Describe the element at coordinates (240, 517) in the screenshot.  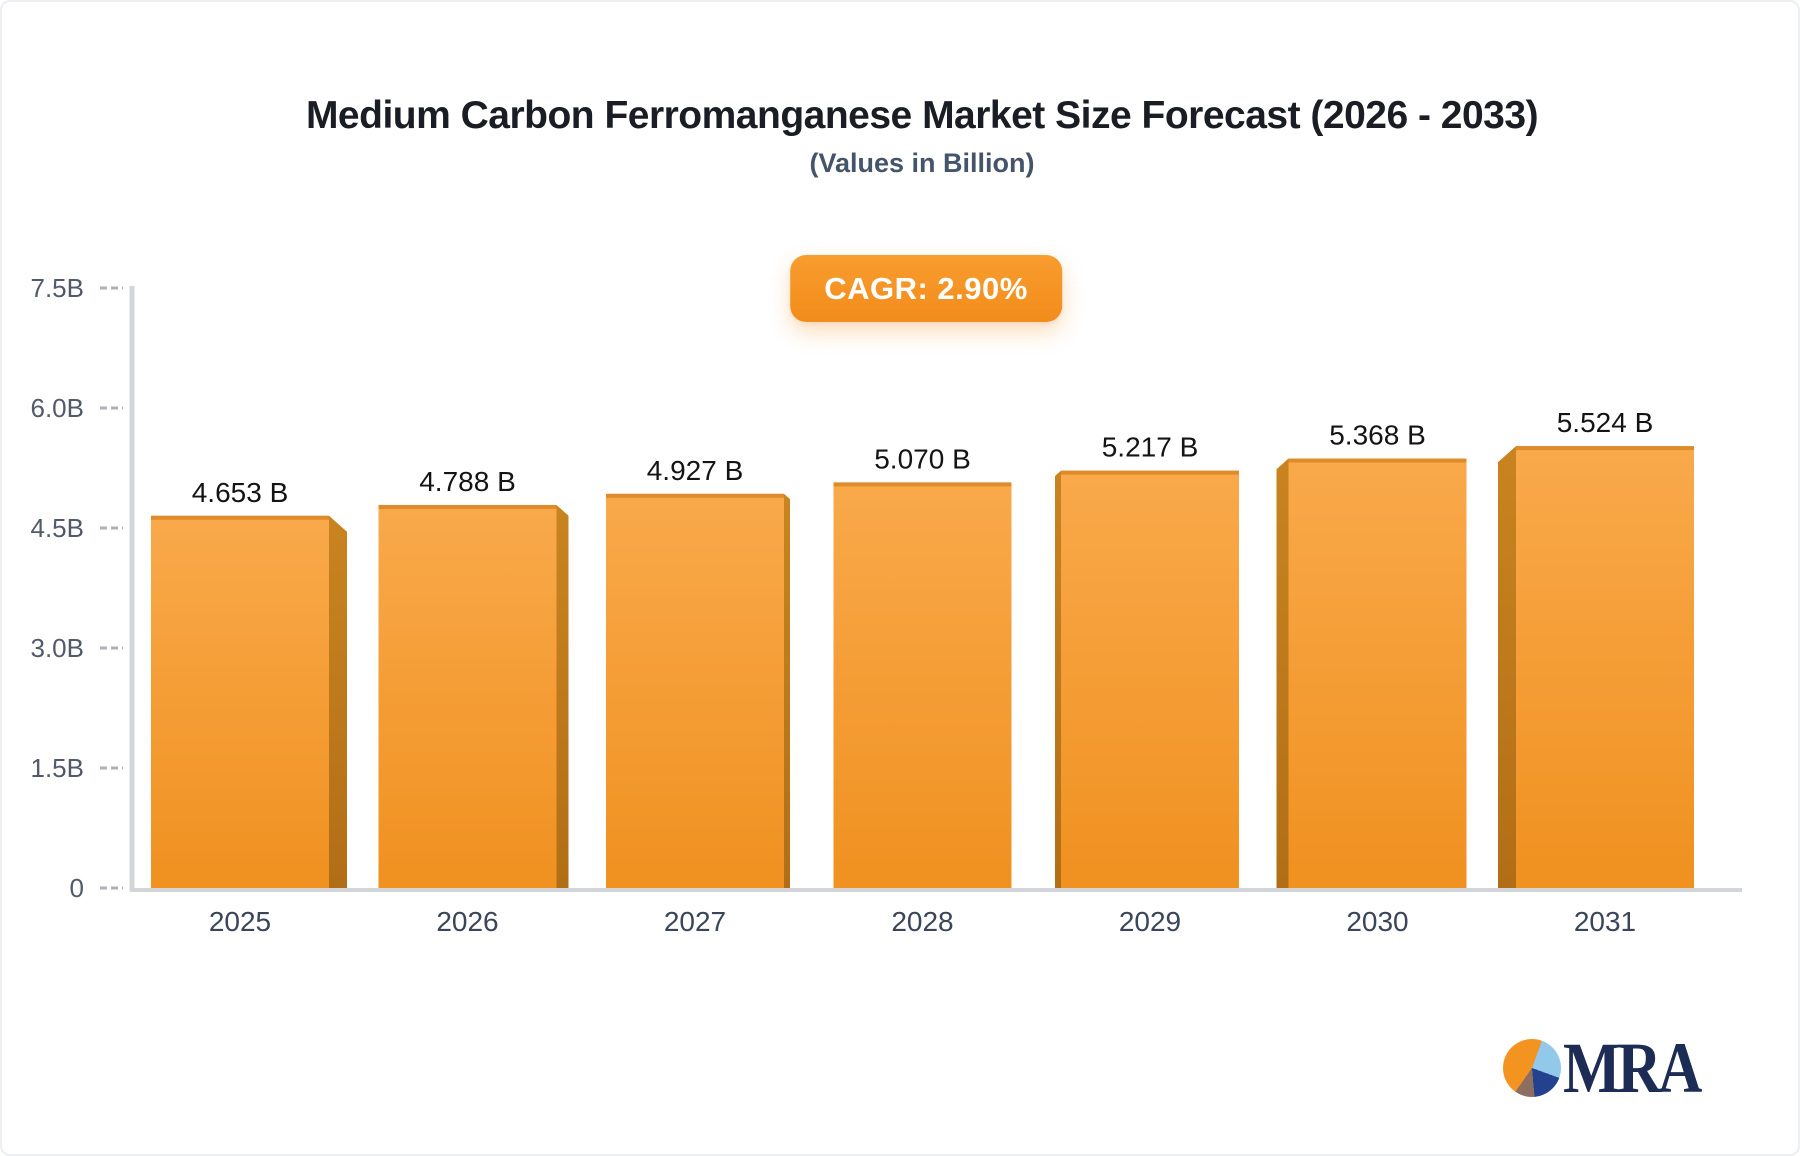
I see `bar-top-edge-2025` at that location.